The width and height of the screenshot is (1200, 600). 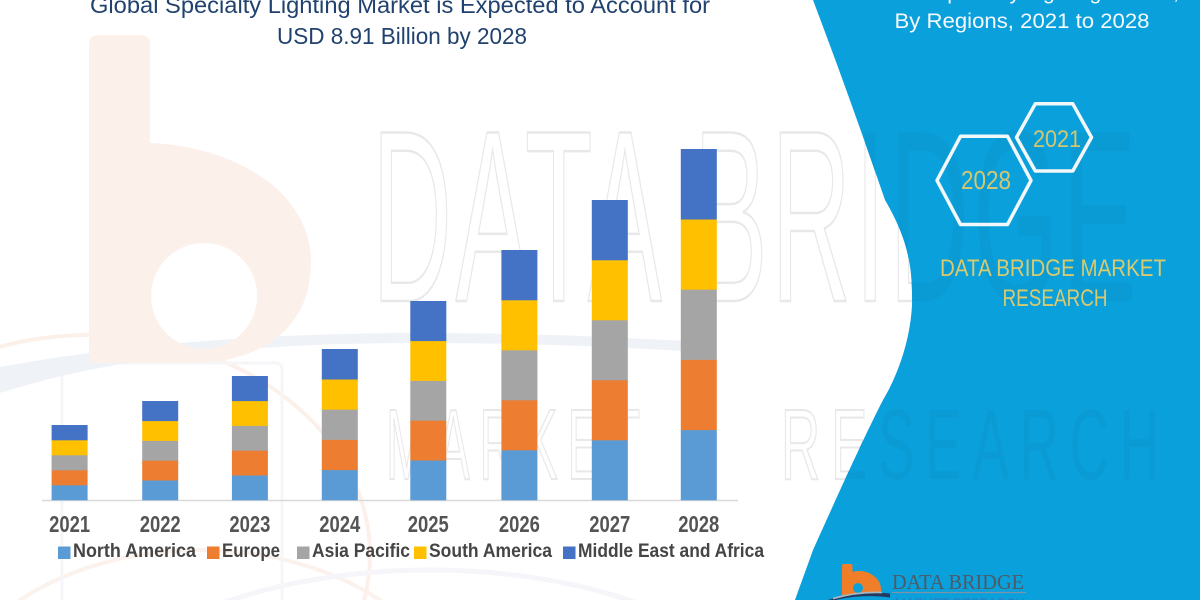 What do you see at coordinates (249, 524) in the screenshot?
I see `svg-text: 2023` at bounding box center [249, 524].